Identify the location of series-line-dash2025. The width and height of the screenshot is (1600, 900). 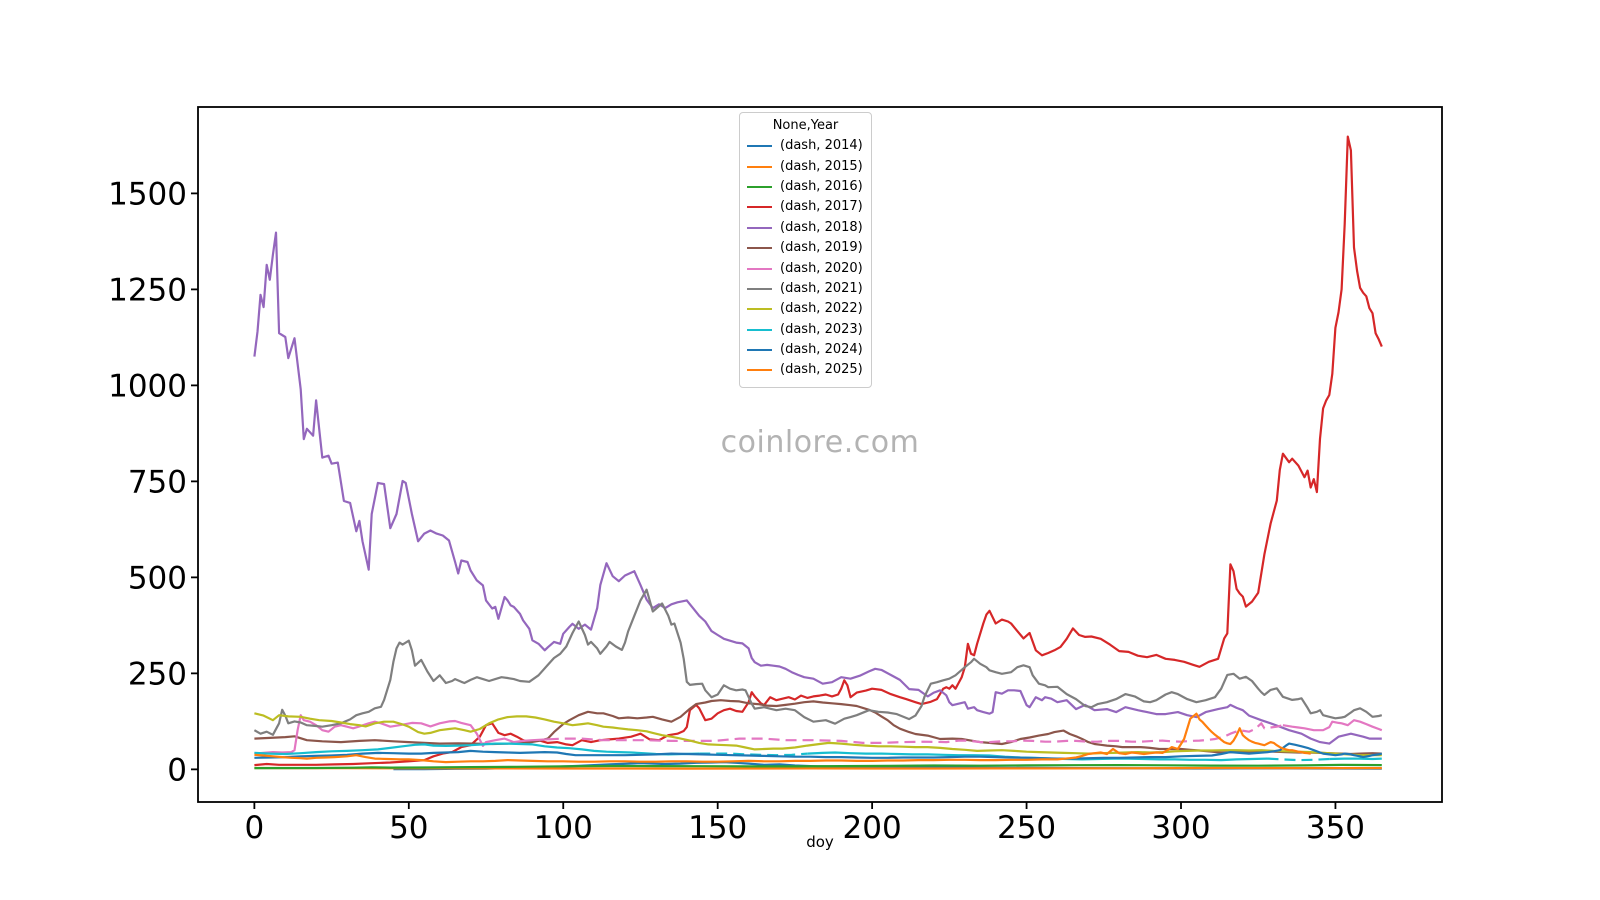
(782, 738).